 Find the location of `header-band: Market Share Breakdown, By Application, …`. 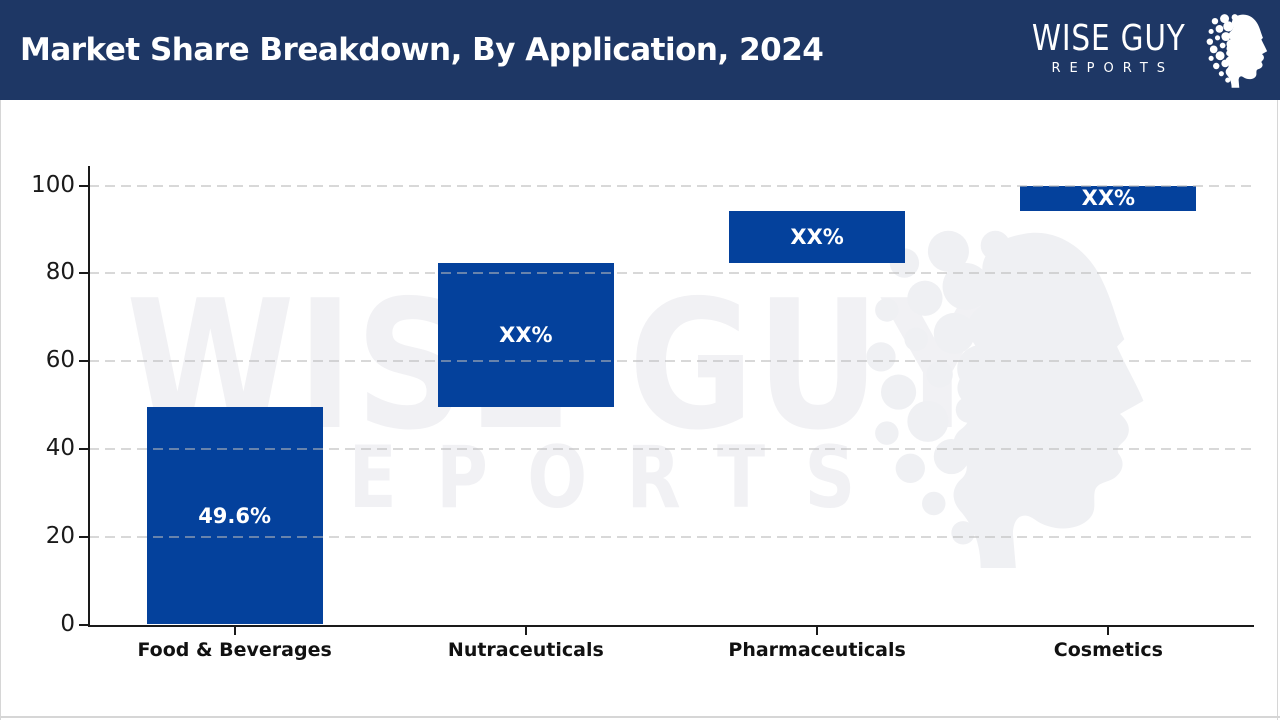

header-band: Market Share Breakdown, By Application, … is located at coordinates (640, 50).